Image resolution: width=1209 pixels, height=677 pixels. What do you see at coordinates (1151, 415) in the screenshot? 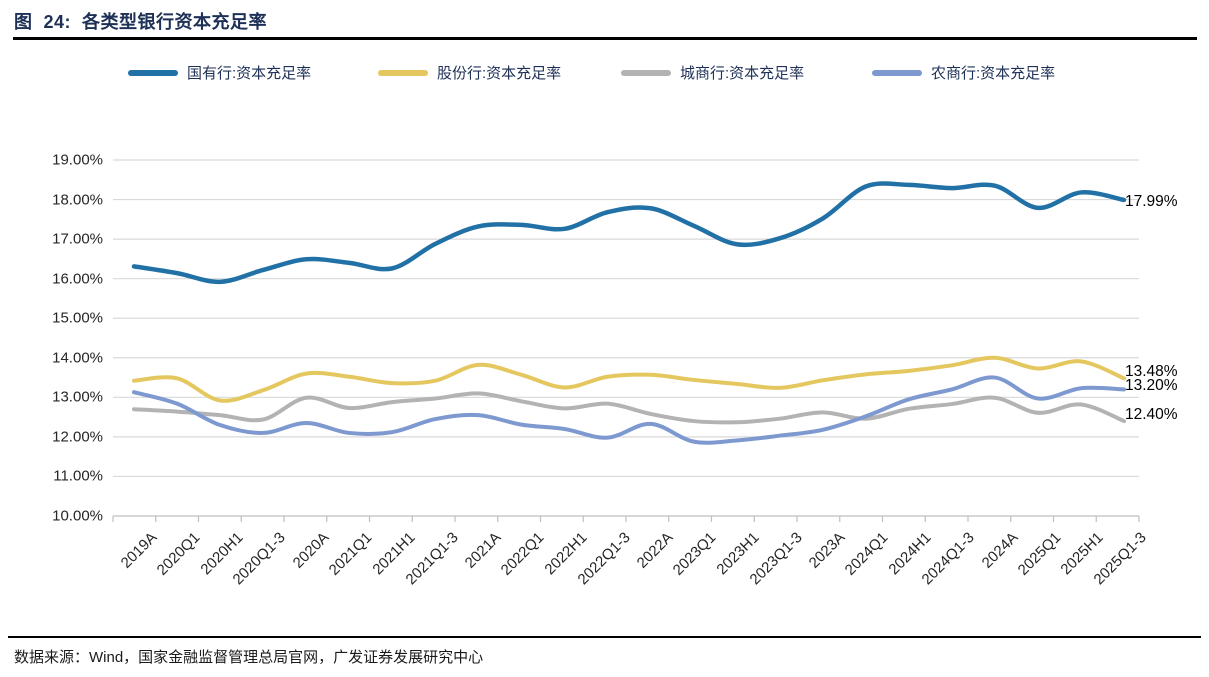
I see `end-label-city-commercial: 12.40%` at bounding box center [1151, 415].